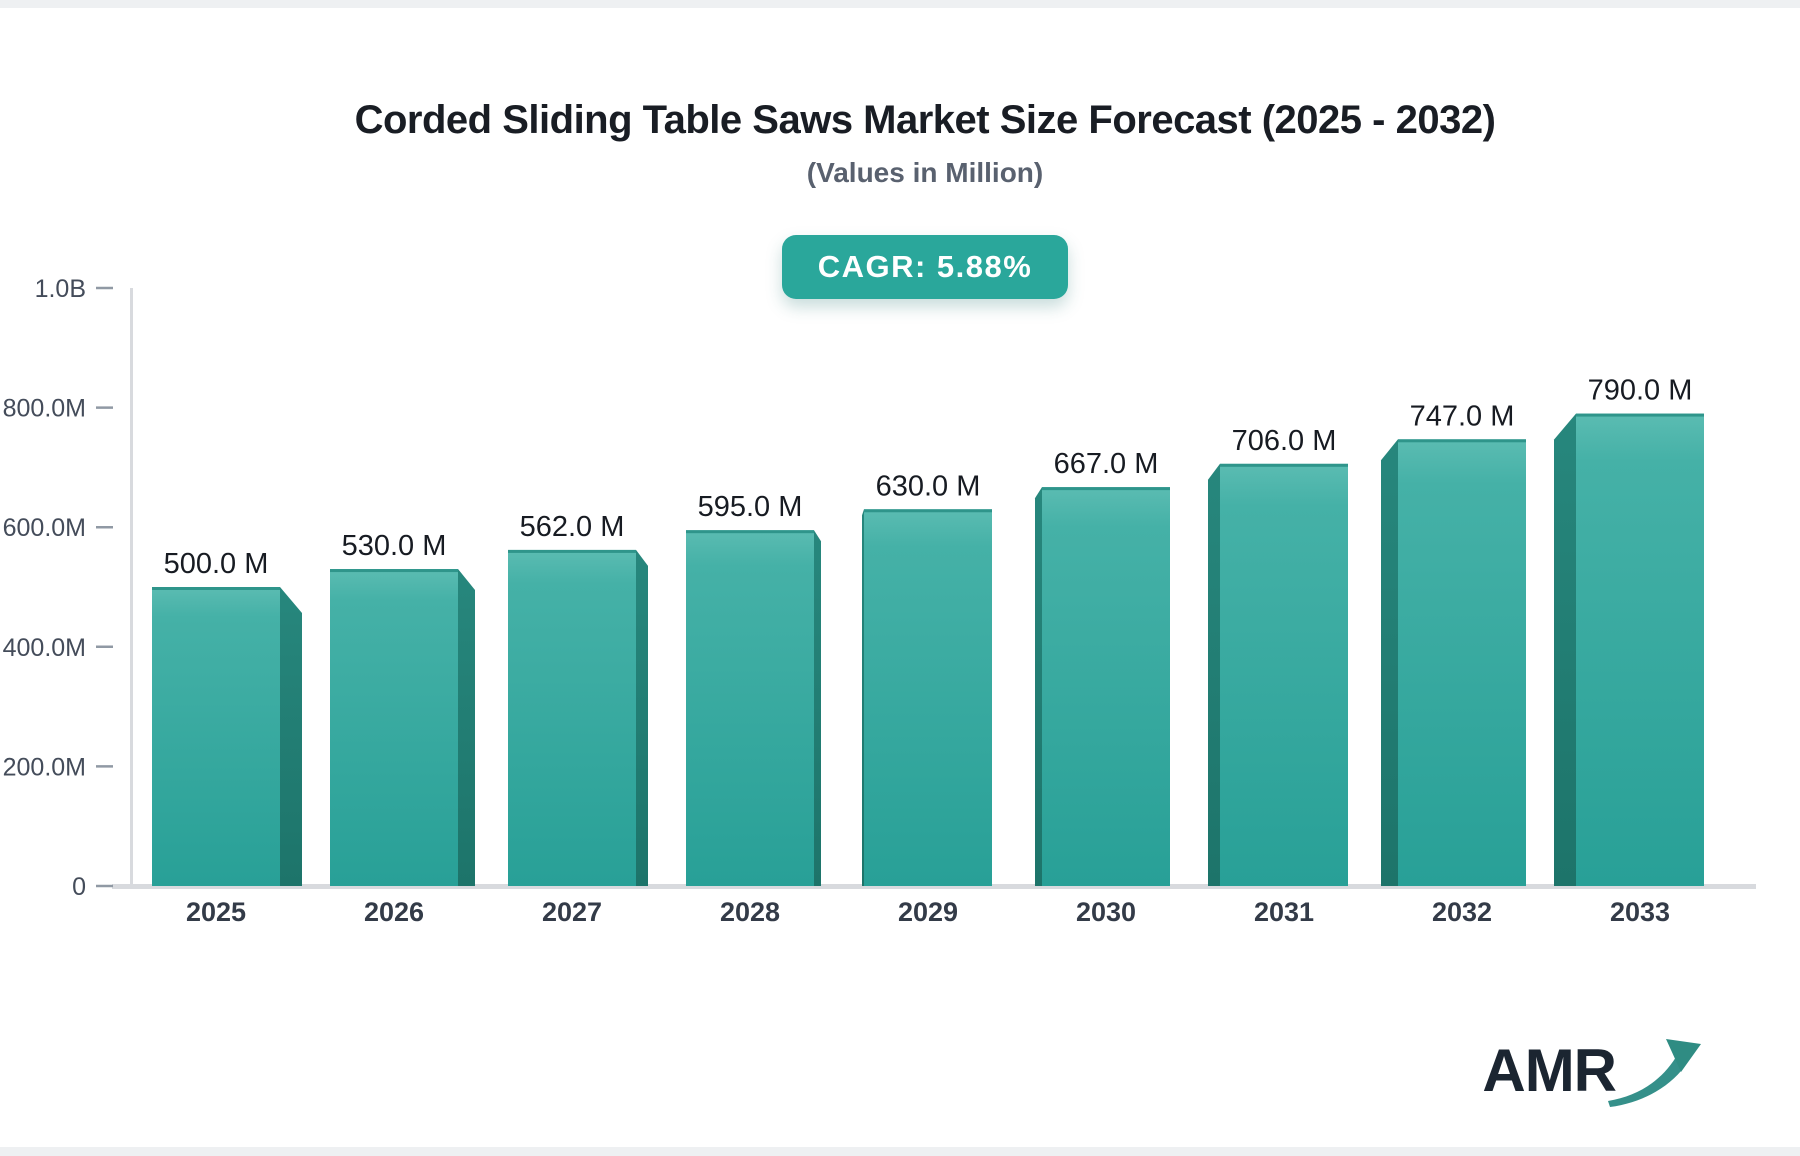 The image size is (1800, 1156). I want to click on y-axis-tick-label: 400.0M, so click(44, 648).